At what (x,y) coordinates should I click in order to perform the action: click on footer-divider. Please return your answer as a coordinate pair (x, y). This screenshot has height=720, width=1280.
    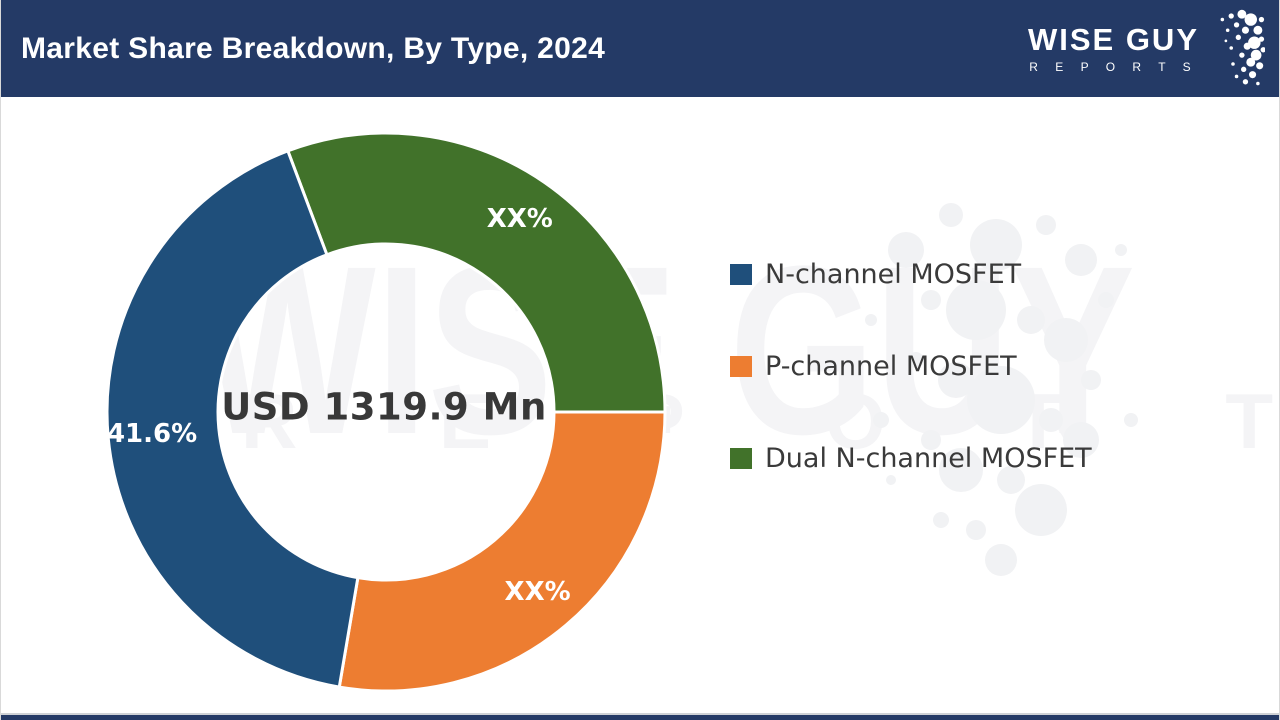
    Looking at the image, I should click on (640, 714).